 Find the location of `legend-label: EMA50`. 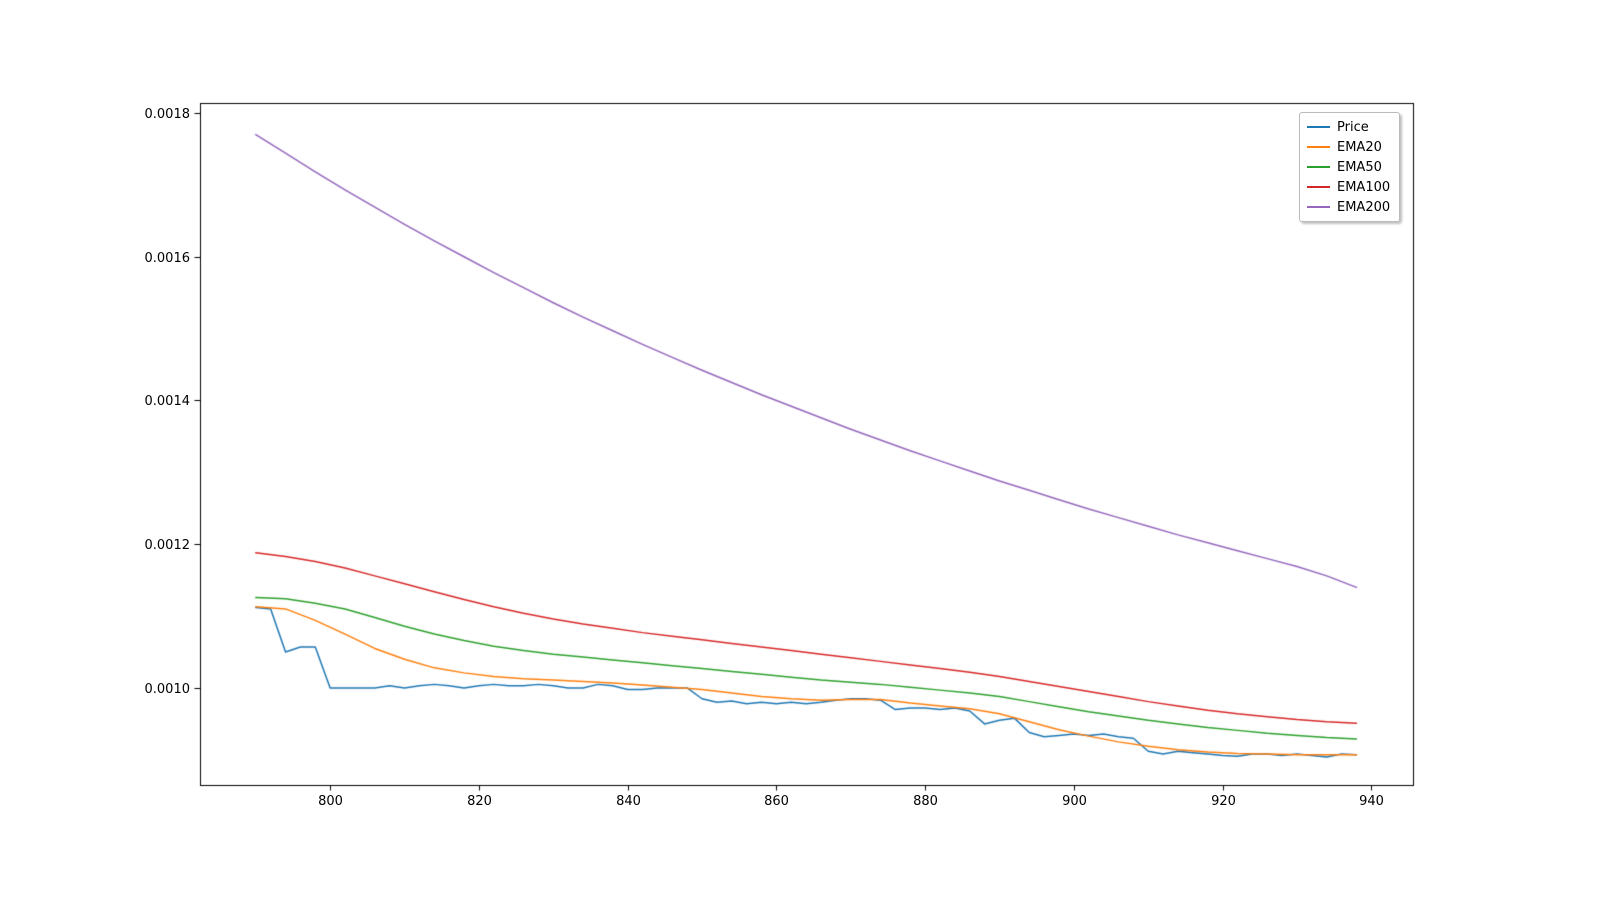

legend-label: EMA50 is located at coordinates (1359, 167).